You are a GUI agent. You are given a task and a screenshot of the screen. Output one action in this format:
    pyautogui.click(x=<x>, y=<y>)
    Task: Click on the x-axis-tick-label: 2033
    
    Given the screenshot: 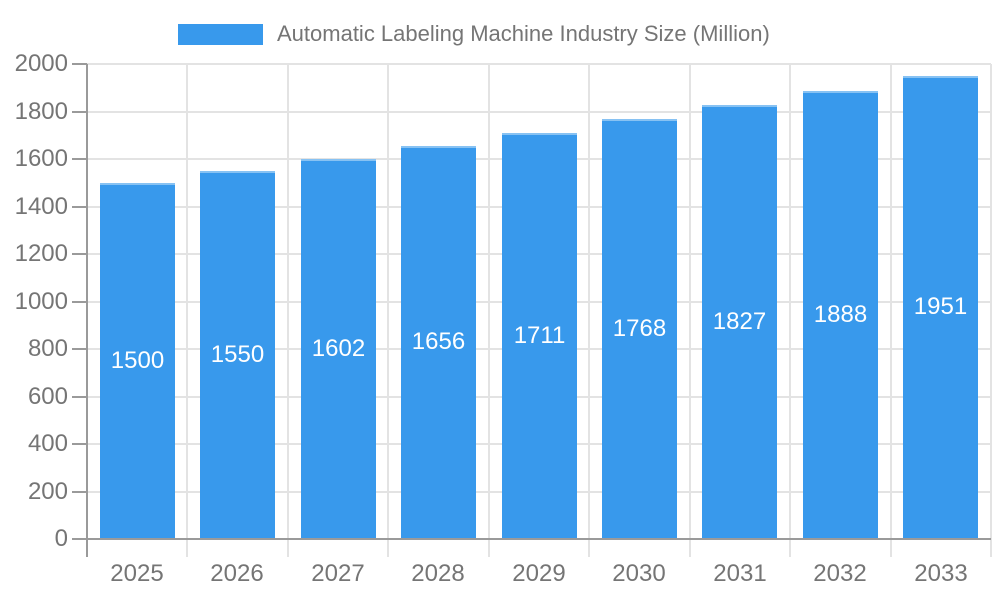 What is the action you would take?
    pyautogui.click(x=941, y=573)
    